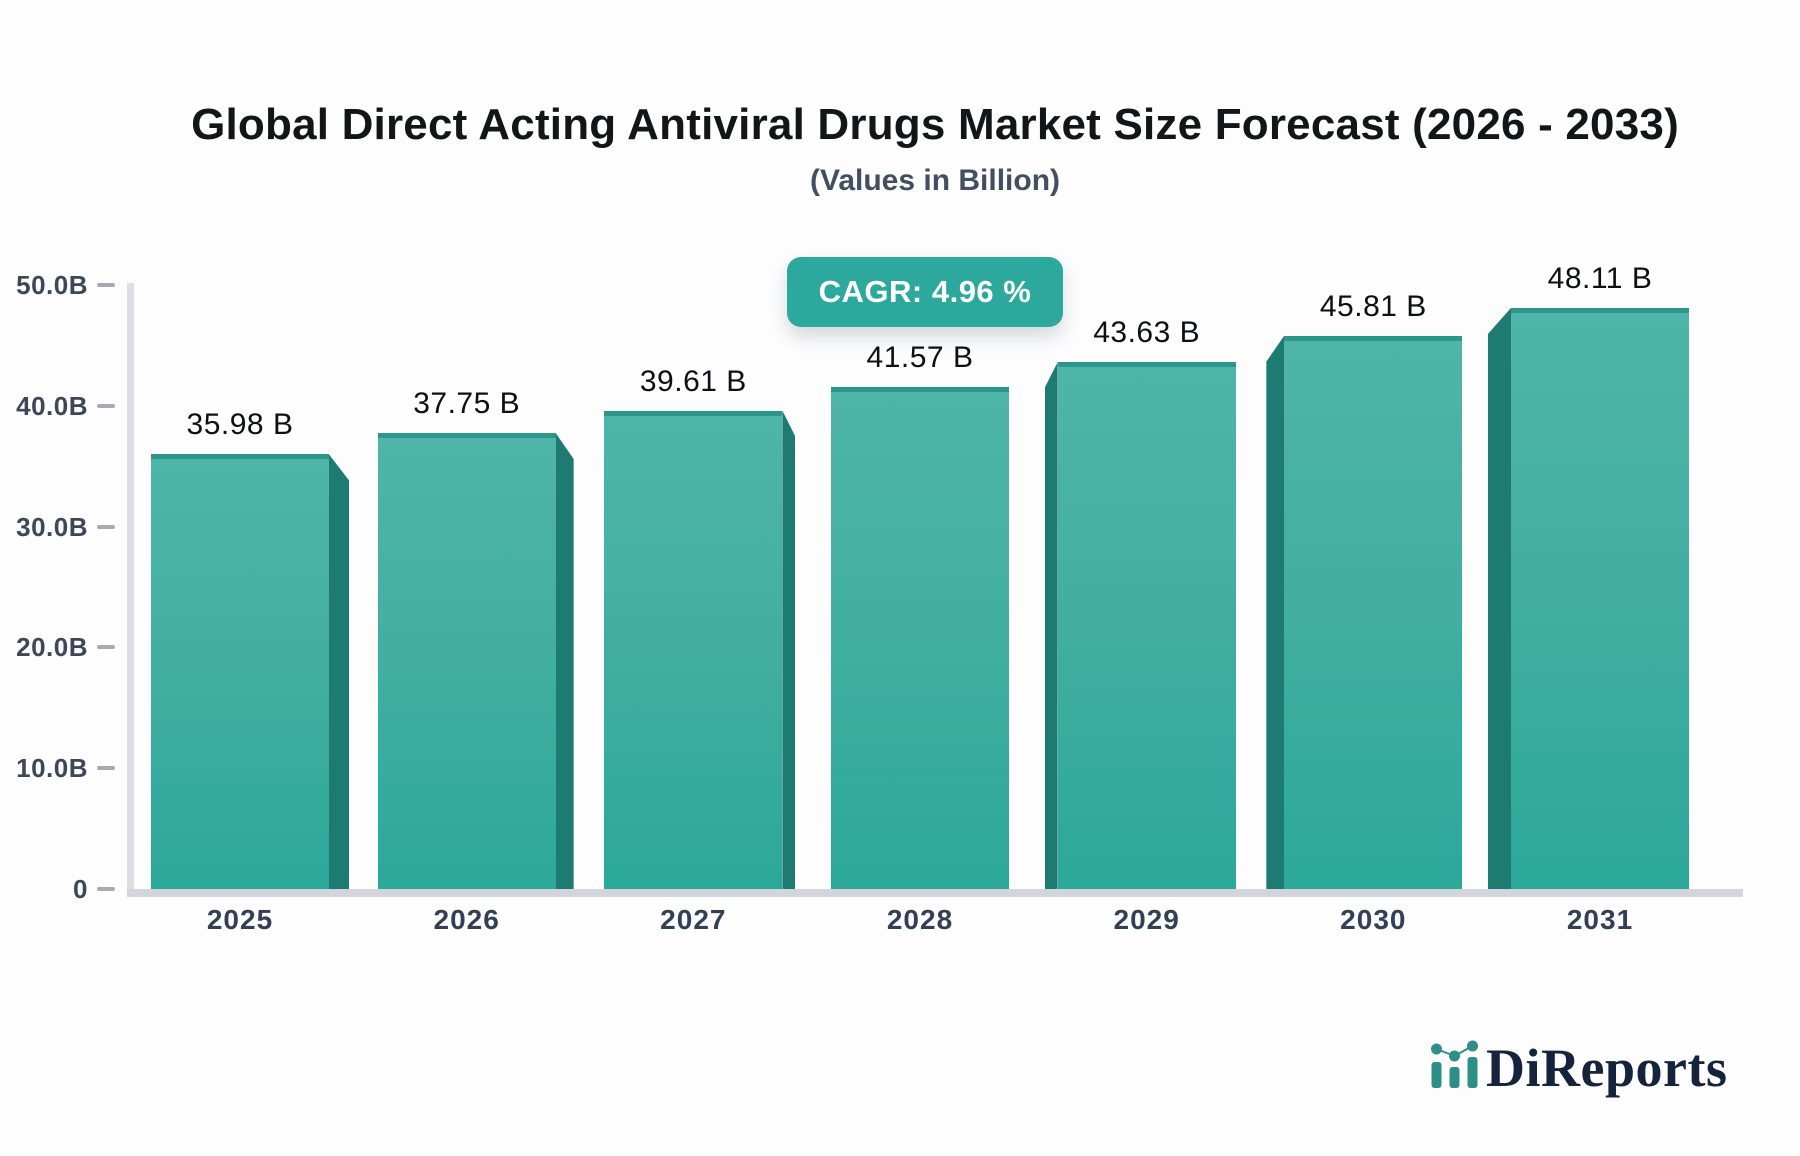 This screenshot has width=1800, height=1156. What do you see at coordinates (467, 403) in the screenshot?
I see `bar-value-label: 37.75 B` at bounding box center [467, 403].